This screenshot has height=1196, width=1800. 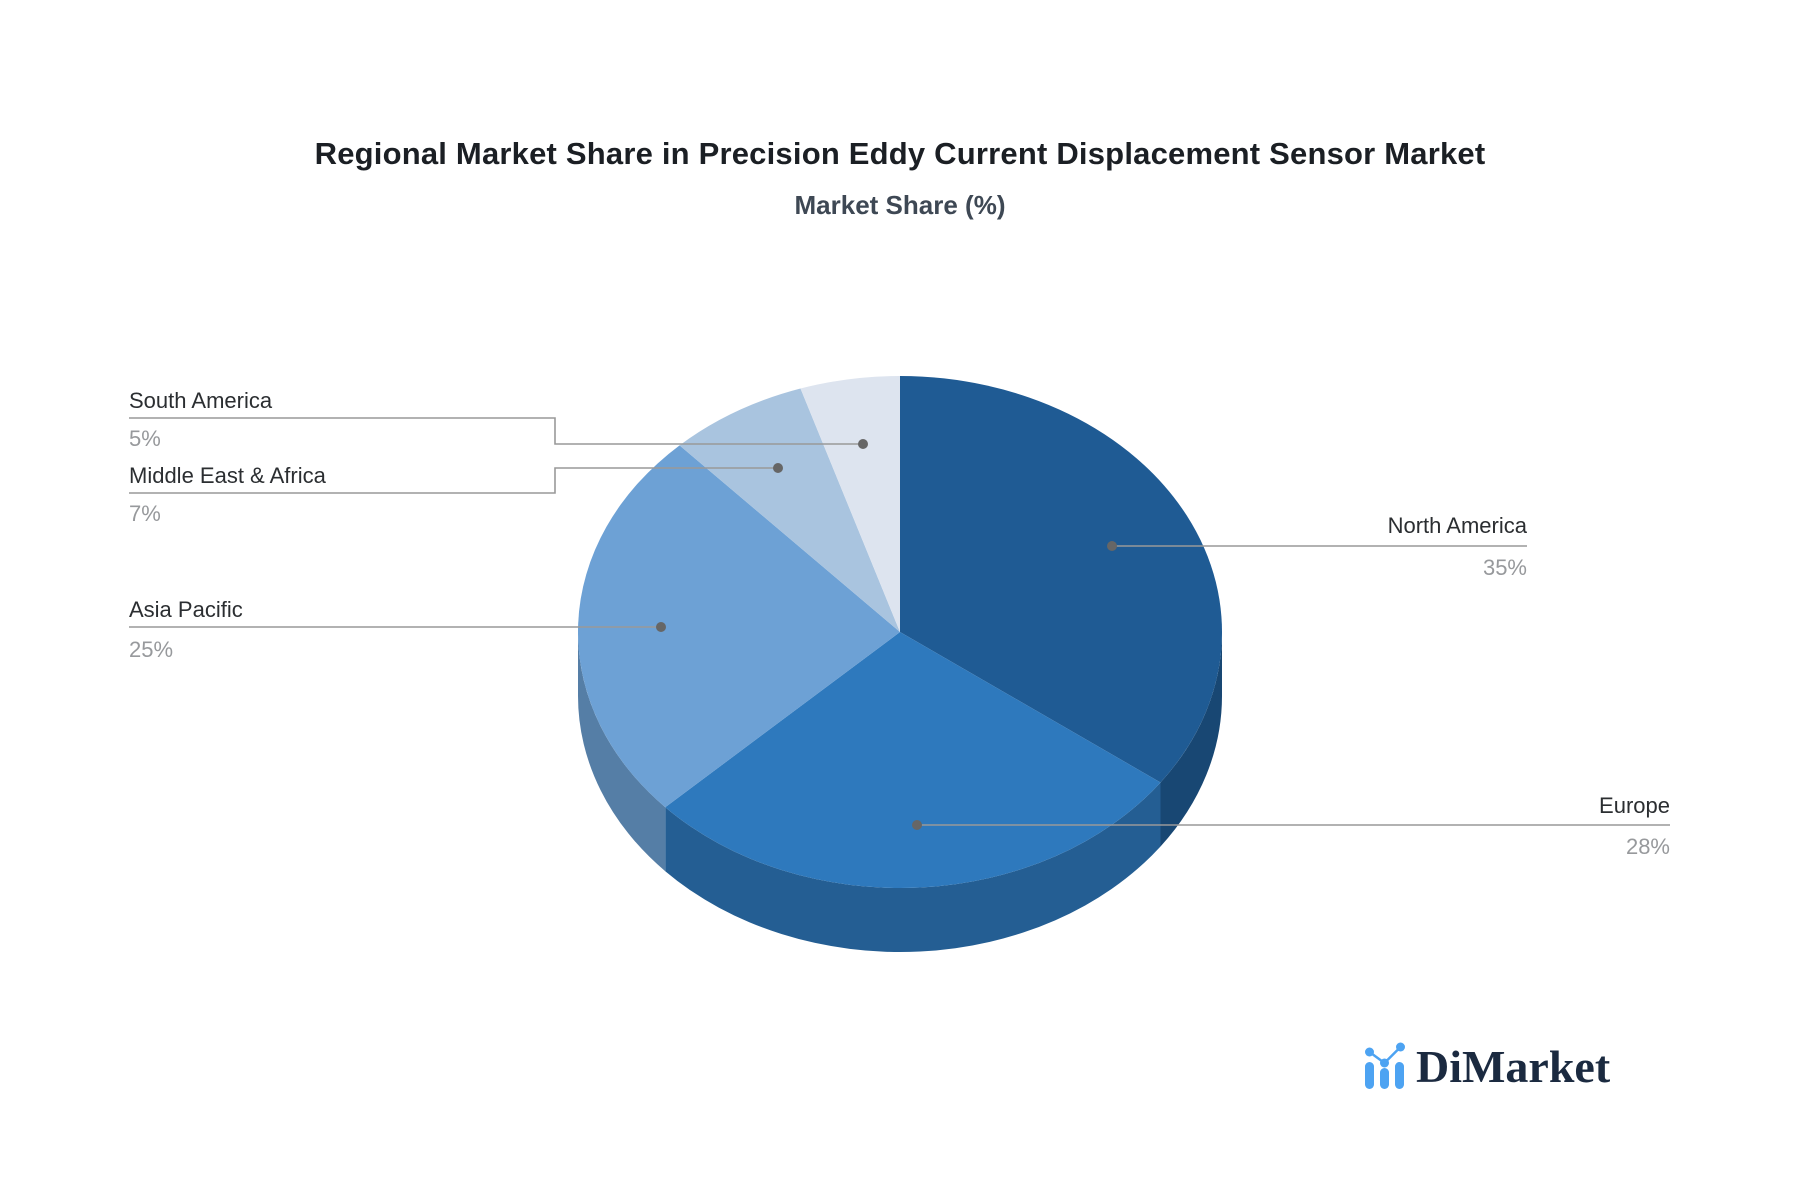 What do you see at coordinates (227, 475) in the screenshot?
I see `label-middle-east-africa: Middle East & Africa` at bounding box center [227, 475].